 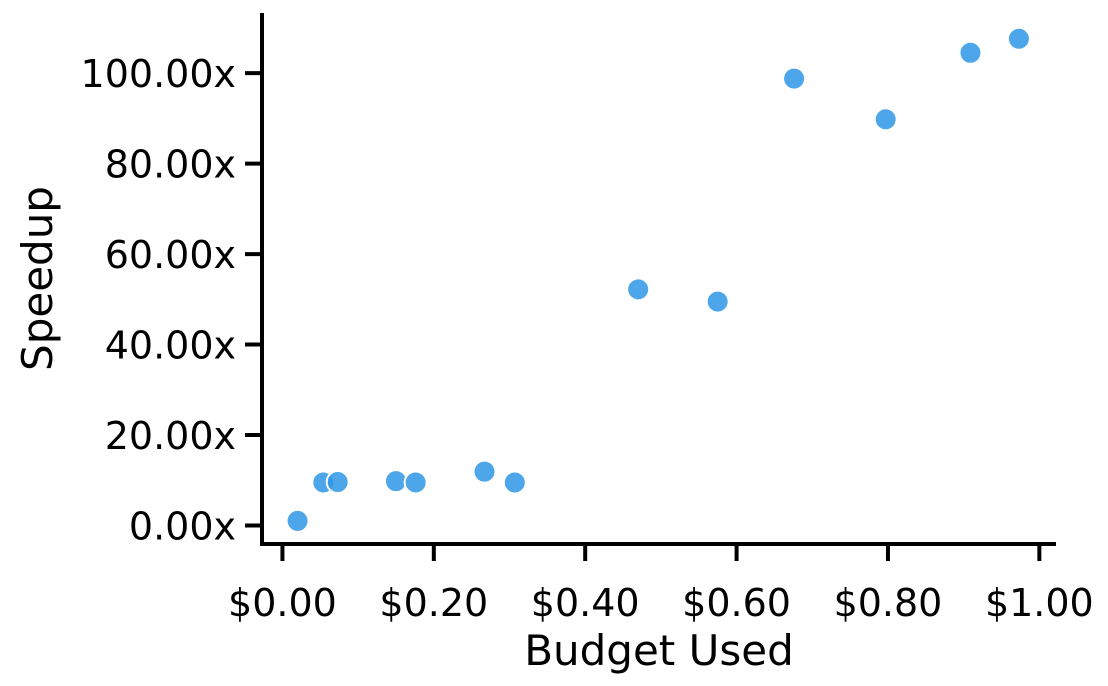 I want to click on y-tick-label: 80.00x, so click(x=170, y=165).